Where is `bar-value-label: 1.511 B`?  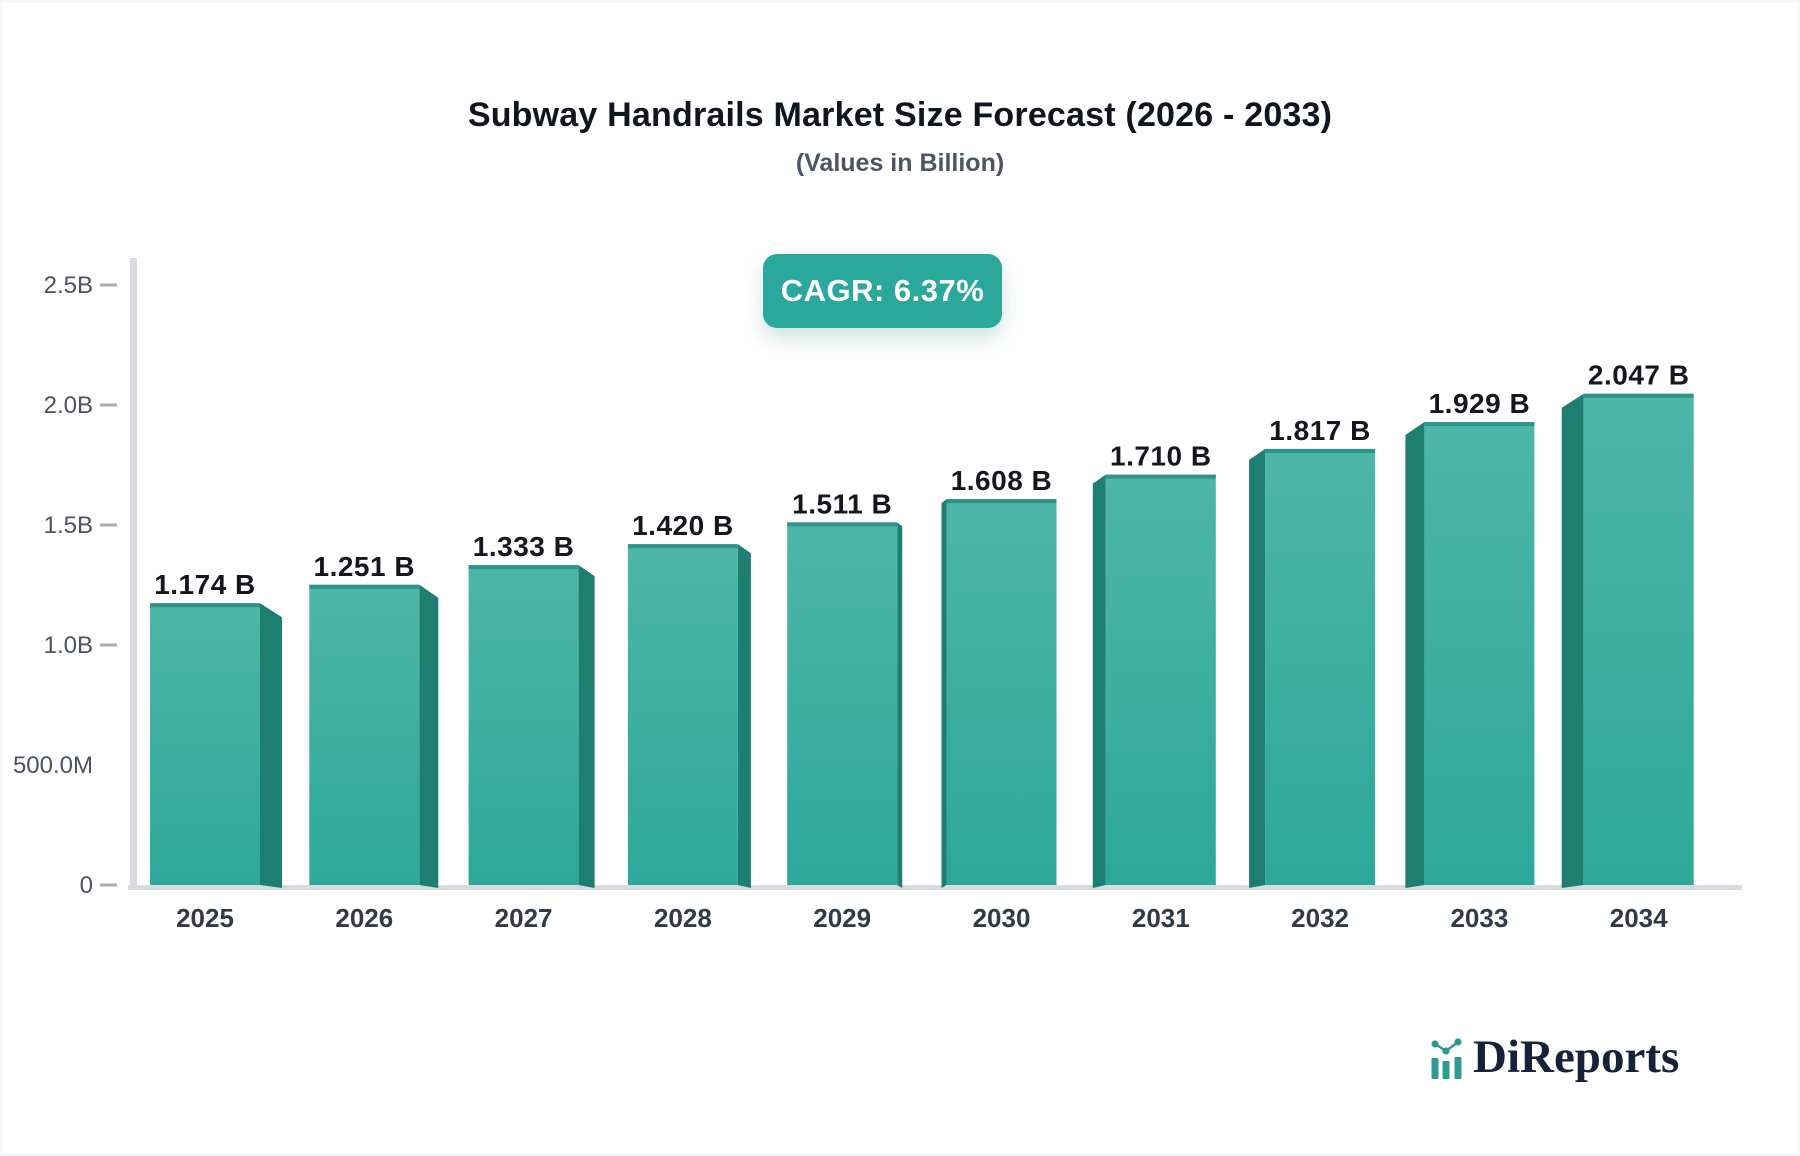
bar-value-label: 1.511 B is located at coordinates (842, 503).